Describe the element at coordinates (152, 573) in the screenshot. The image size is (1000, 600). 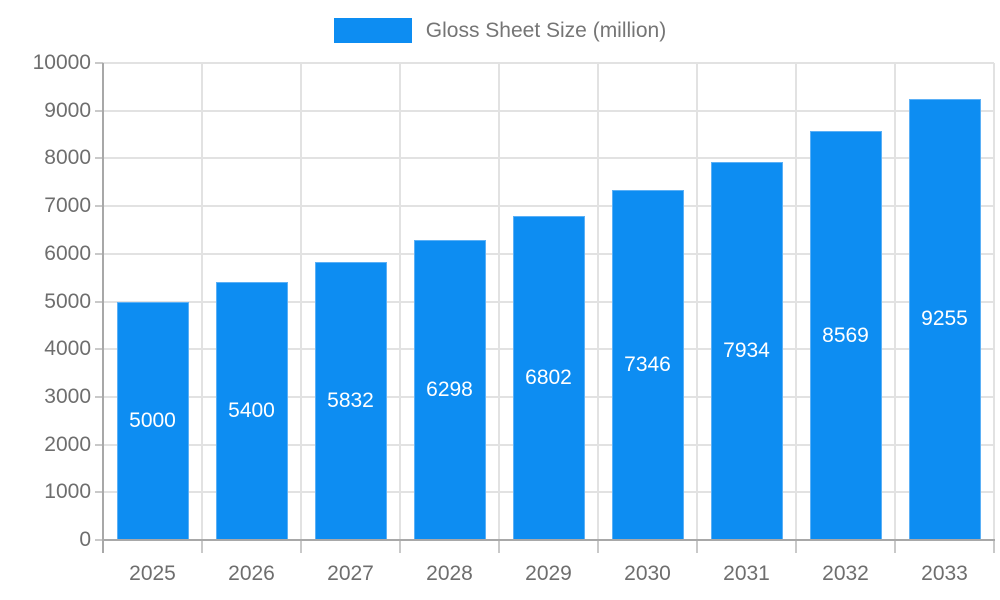
I see `x-axis-tick-label: 2025` at that location.